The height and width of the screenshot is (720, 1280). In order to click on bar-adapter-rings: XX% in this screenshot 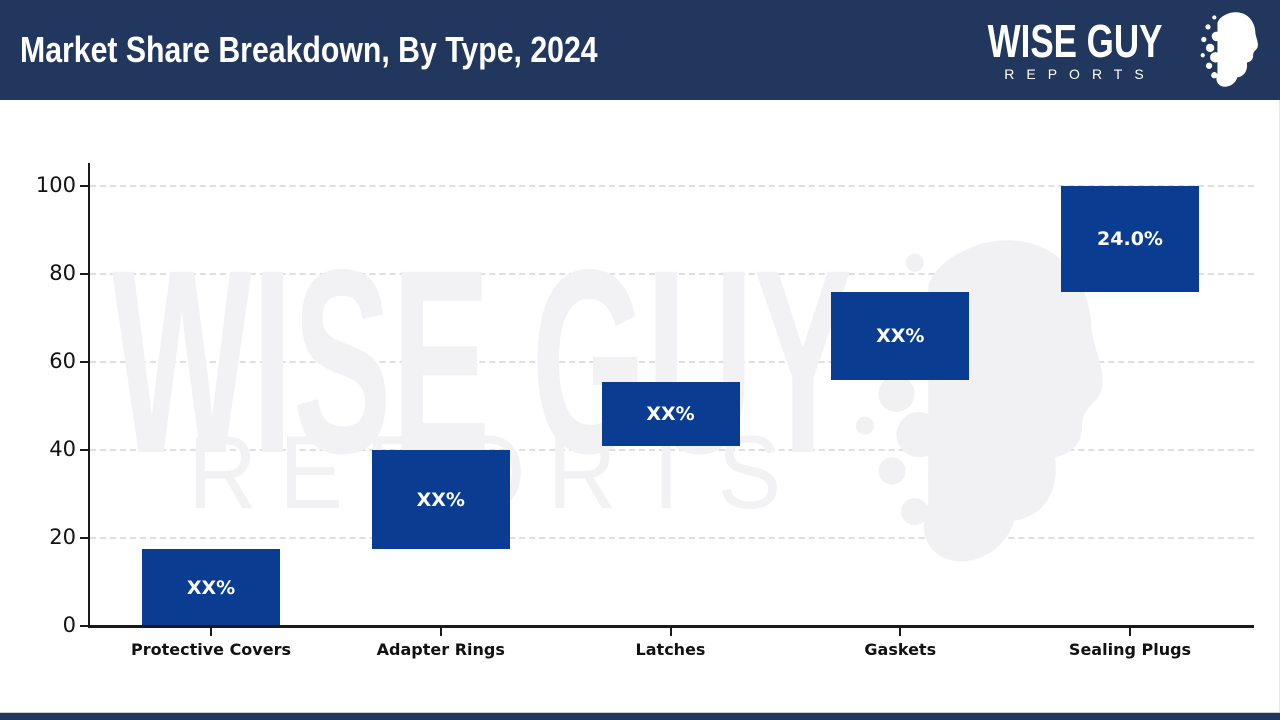, I will do `click(440, 499)`.